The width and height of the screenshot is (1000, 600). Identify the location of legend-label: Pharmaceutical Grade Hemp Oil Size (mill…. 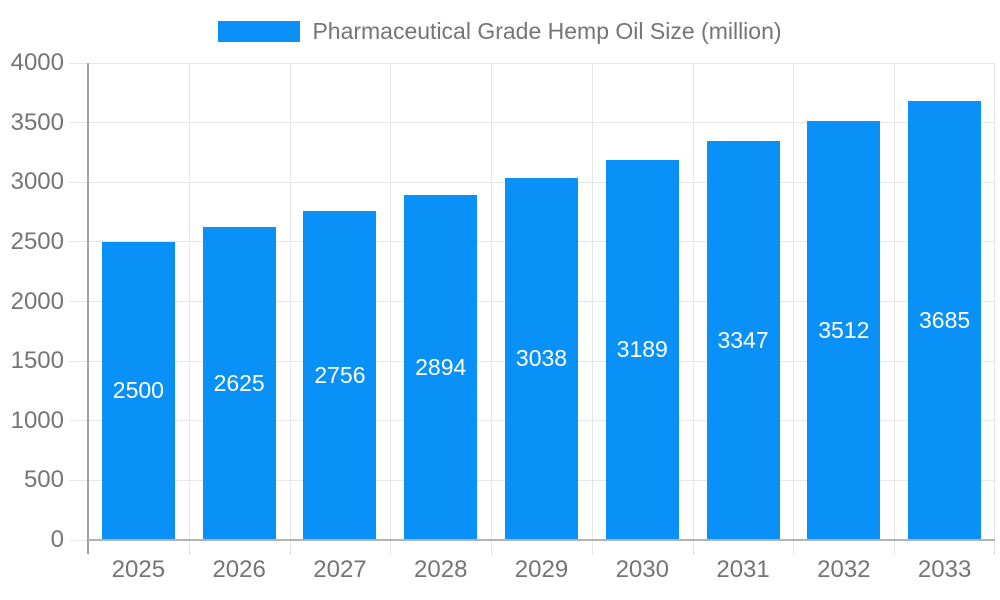
(547, 31).